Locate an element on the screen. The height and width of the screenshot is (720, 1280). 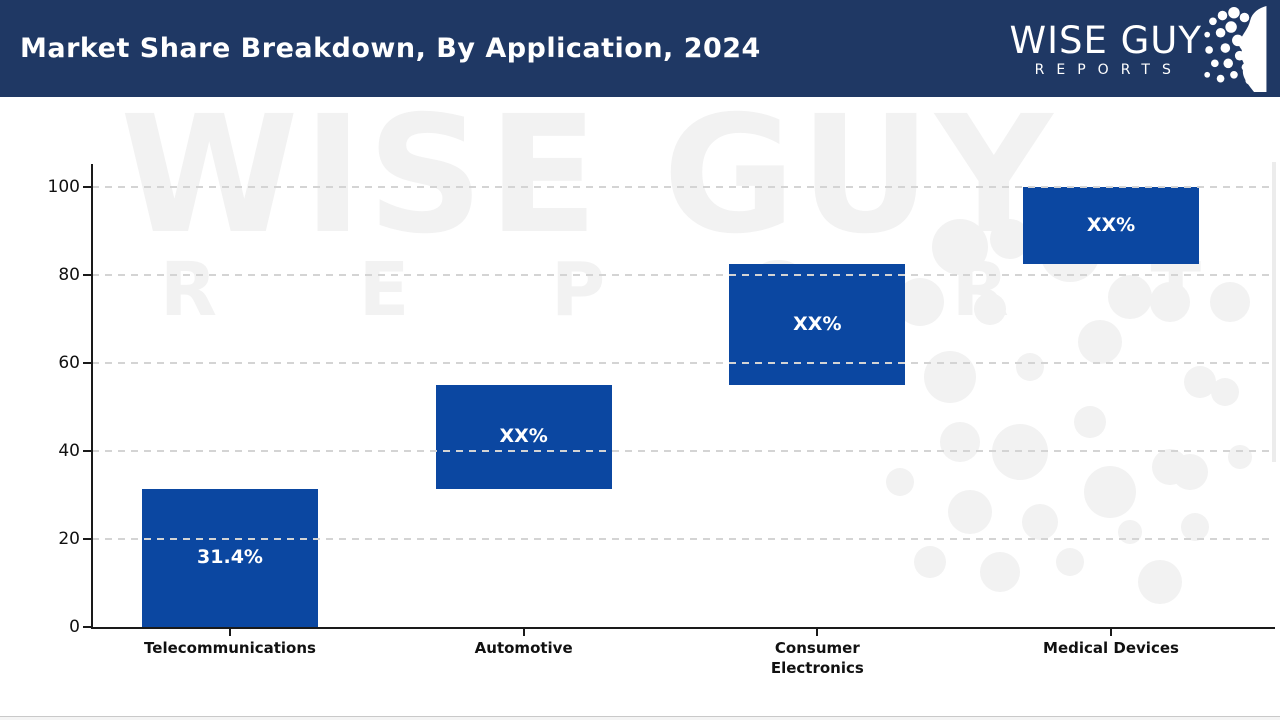
bottom-margin is located at coordinates (640, 718).